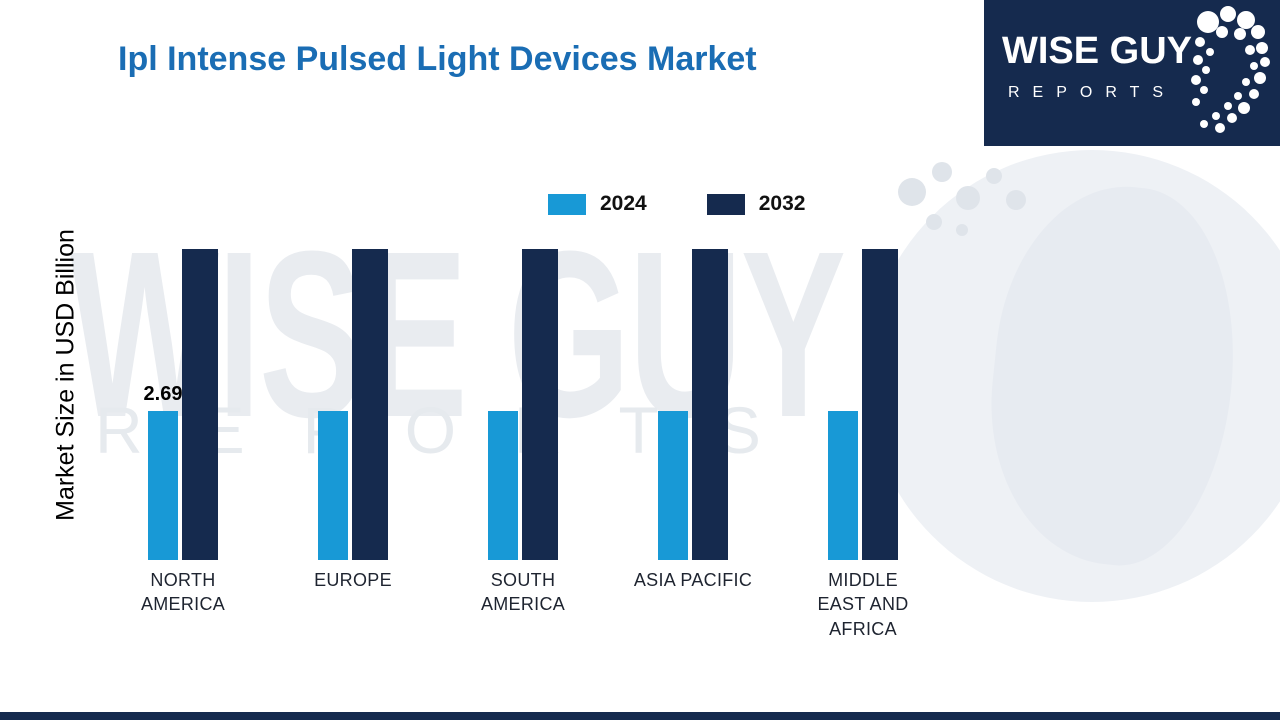  What do you see at coordinates (437, 59) in the screenshot?
I see `page-title: Ipl Intense Pulsed Light Devices Market` at bounding box center [437, 59].